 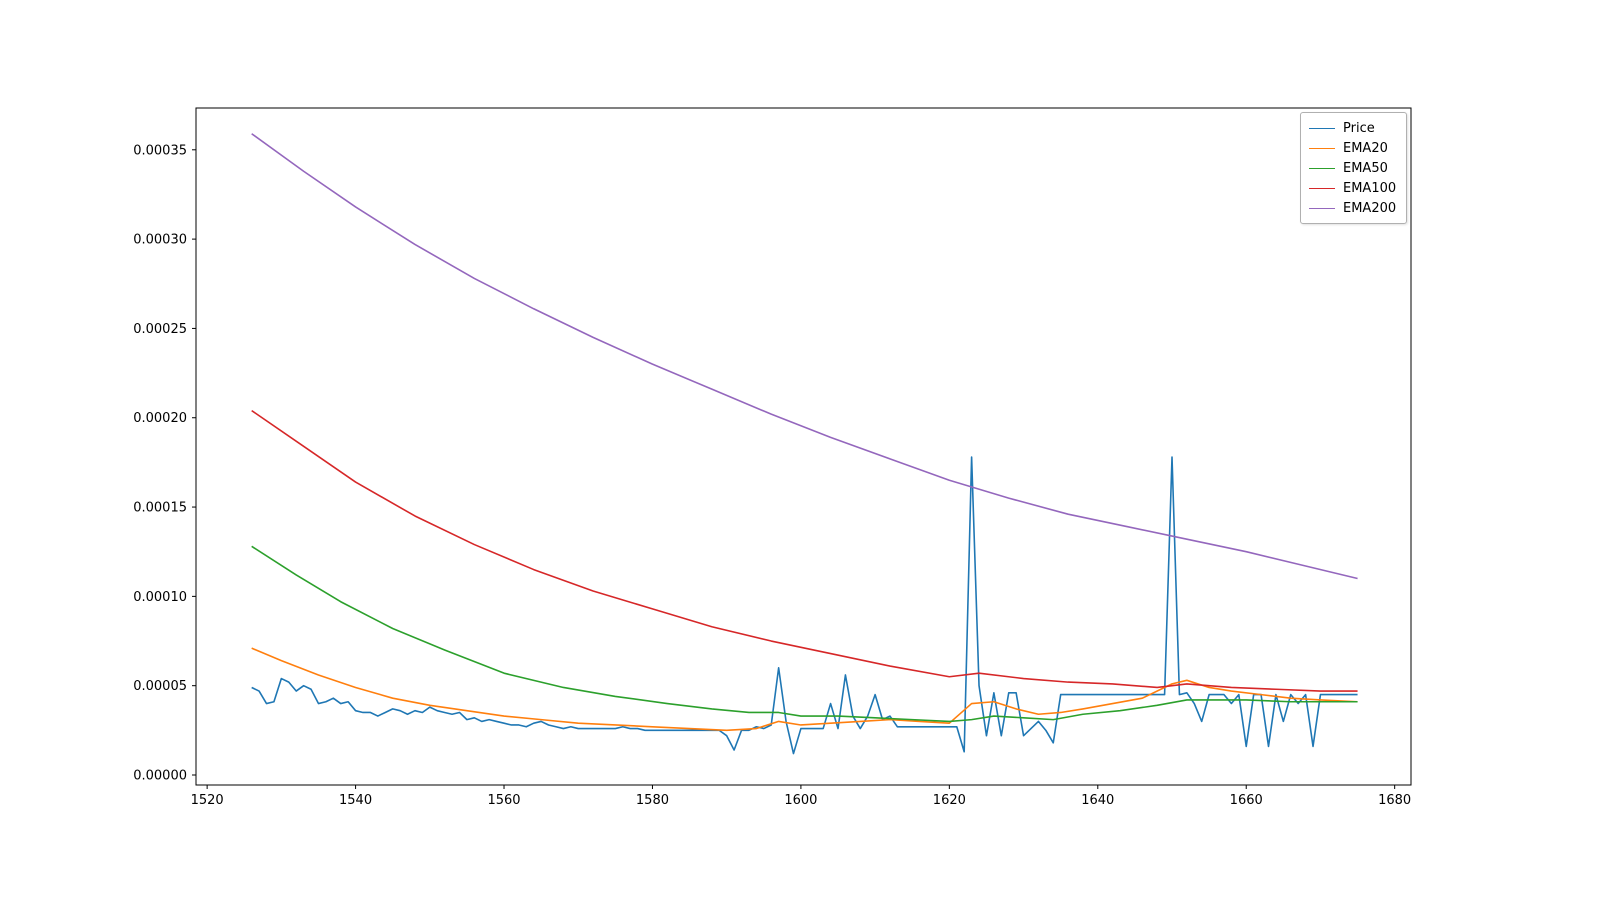 What do you see at coordinates (160, 150) in the screenshot?
I see `y-tick-label: 0.00035` at bounding box center [160, 150].